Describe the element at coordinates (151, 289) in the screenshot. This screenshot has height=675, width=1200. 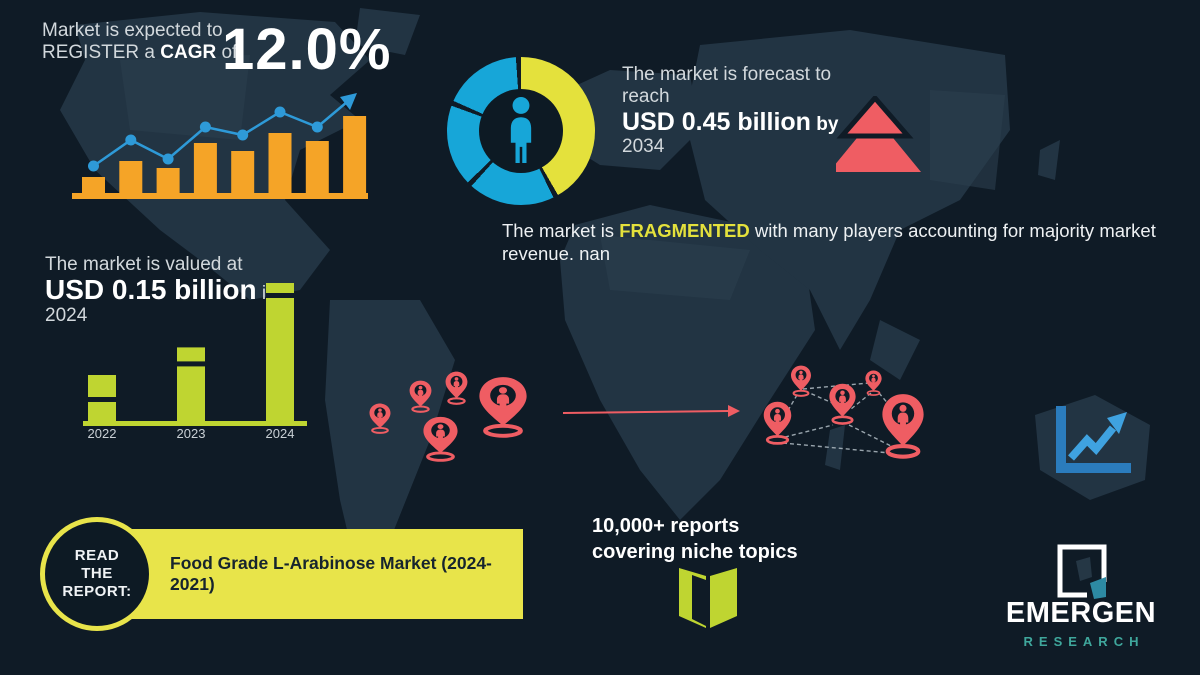
I see `valuation-value: USD 0.15 billion` at that location.